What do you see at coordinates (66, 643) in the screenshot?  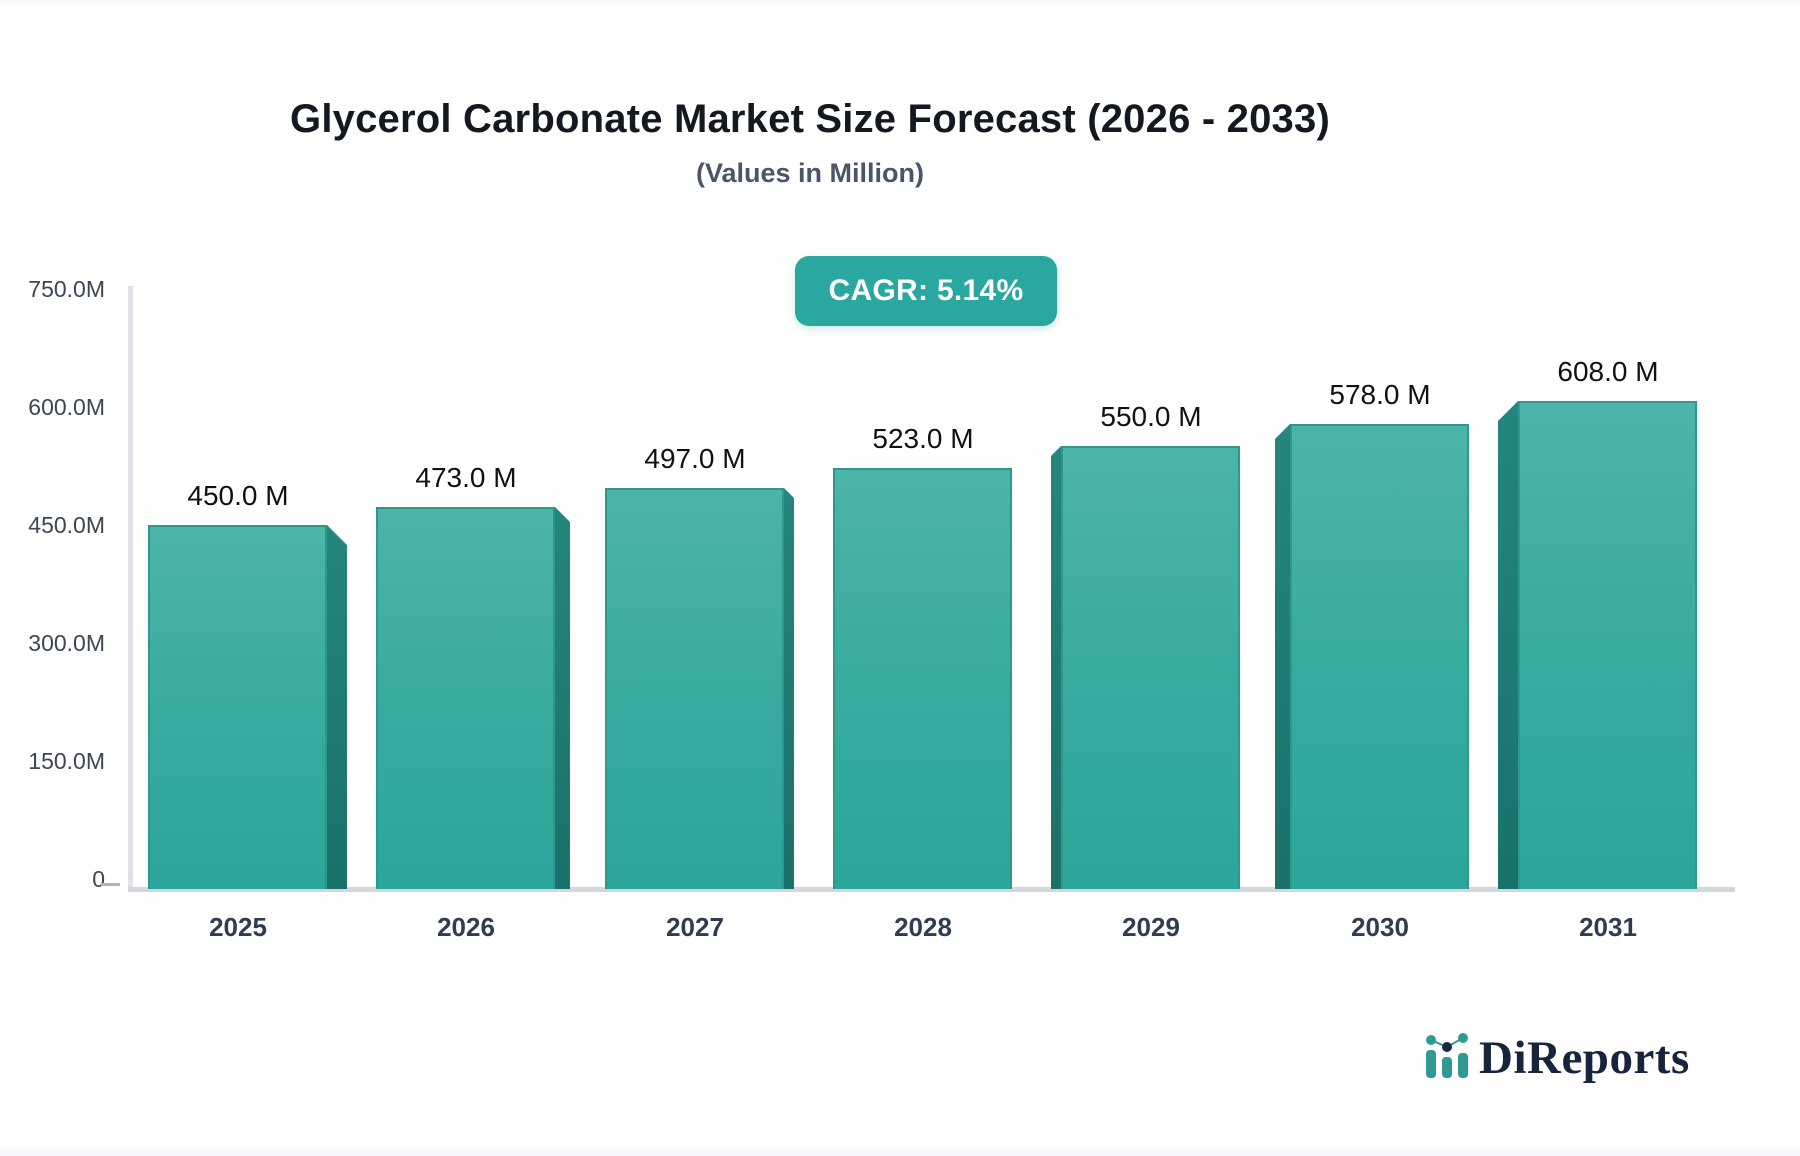 I see `y-tick-300.0M: 300.0M` at bounding box center [66, 643].